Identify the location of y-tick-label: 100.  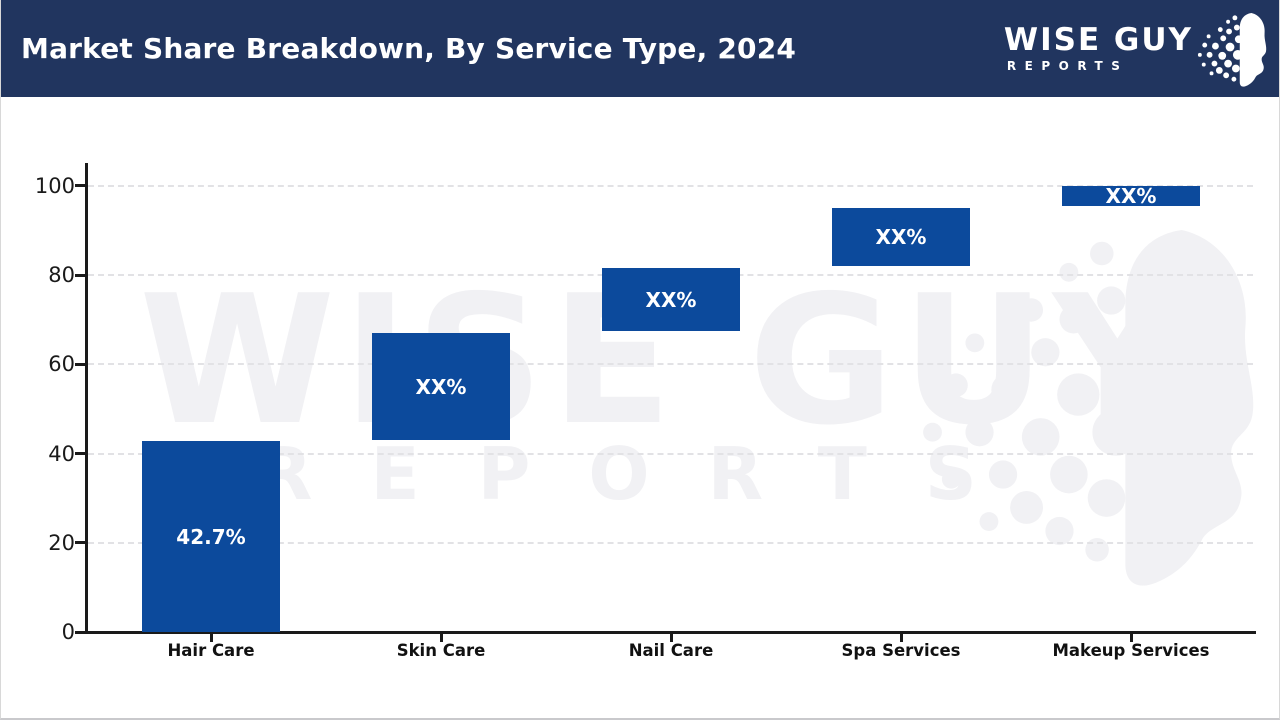
(54, 185).